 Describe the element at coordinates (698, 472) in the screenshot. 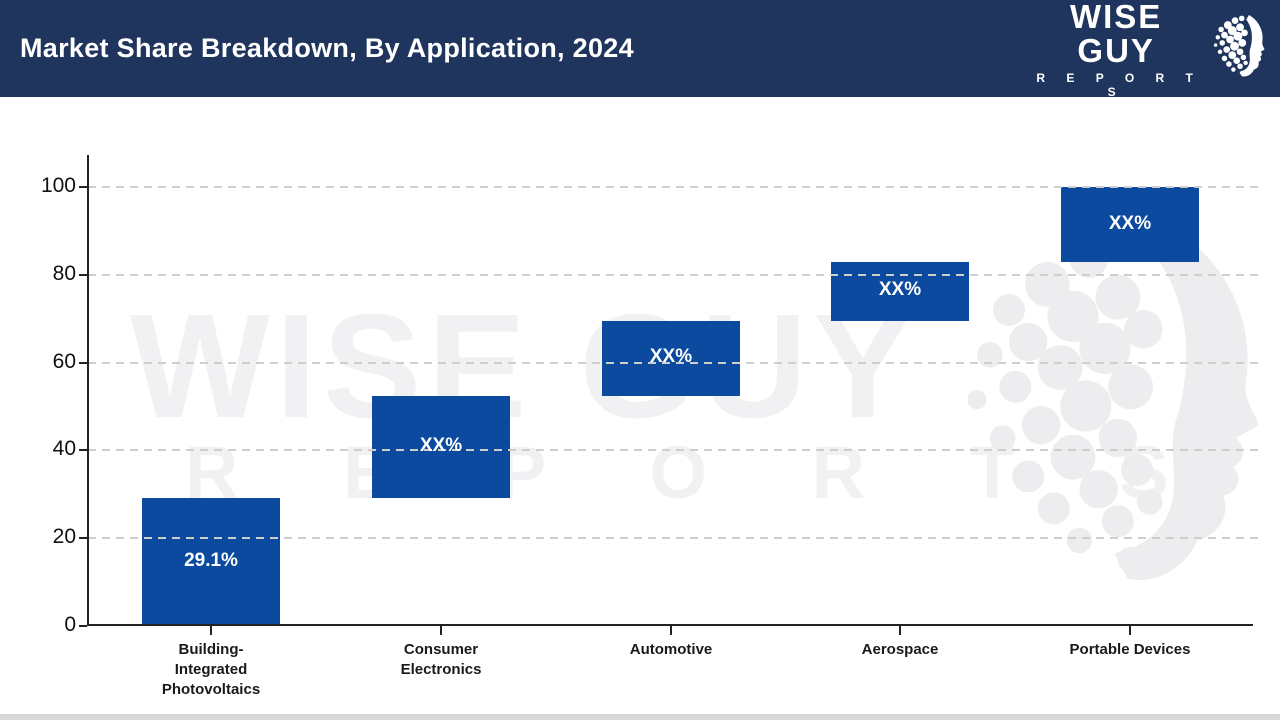

I see `watermark-subtitle: R E P O R T S` at that location.